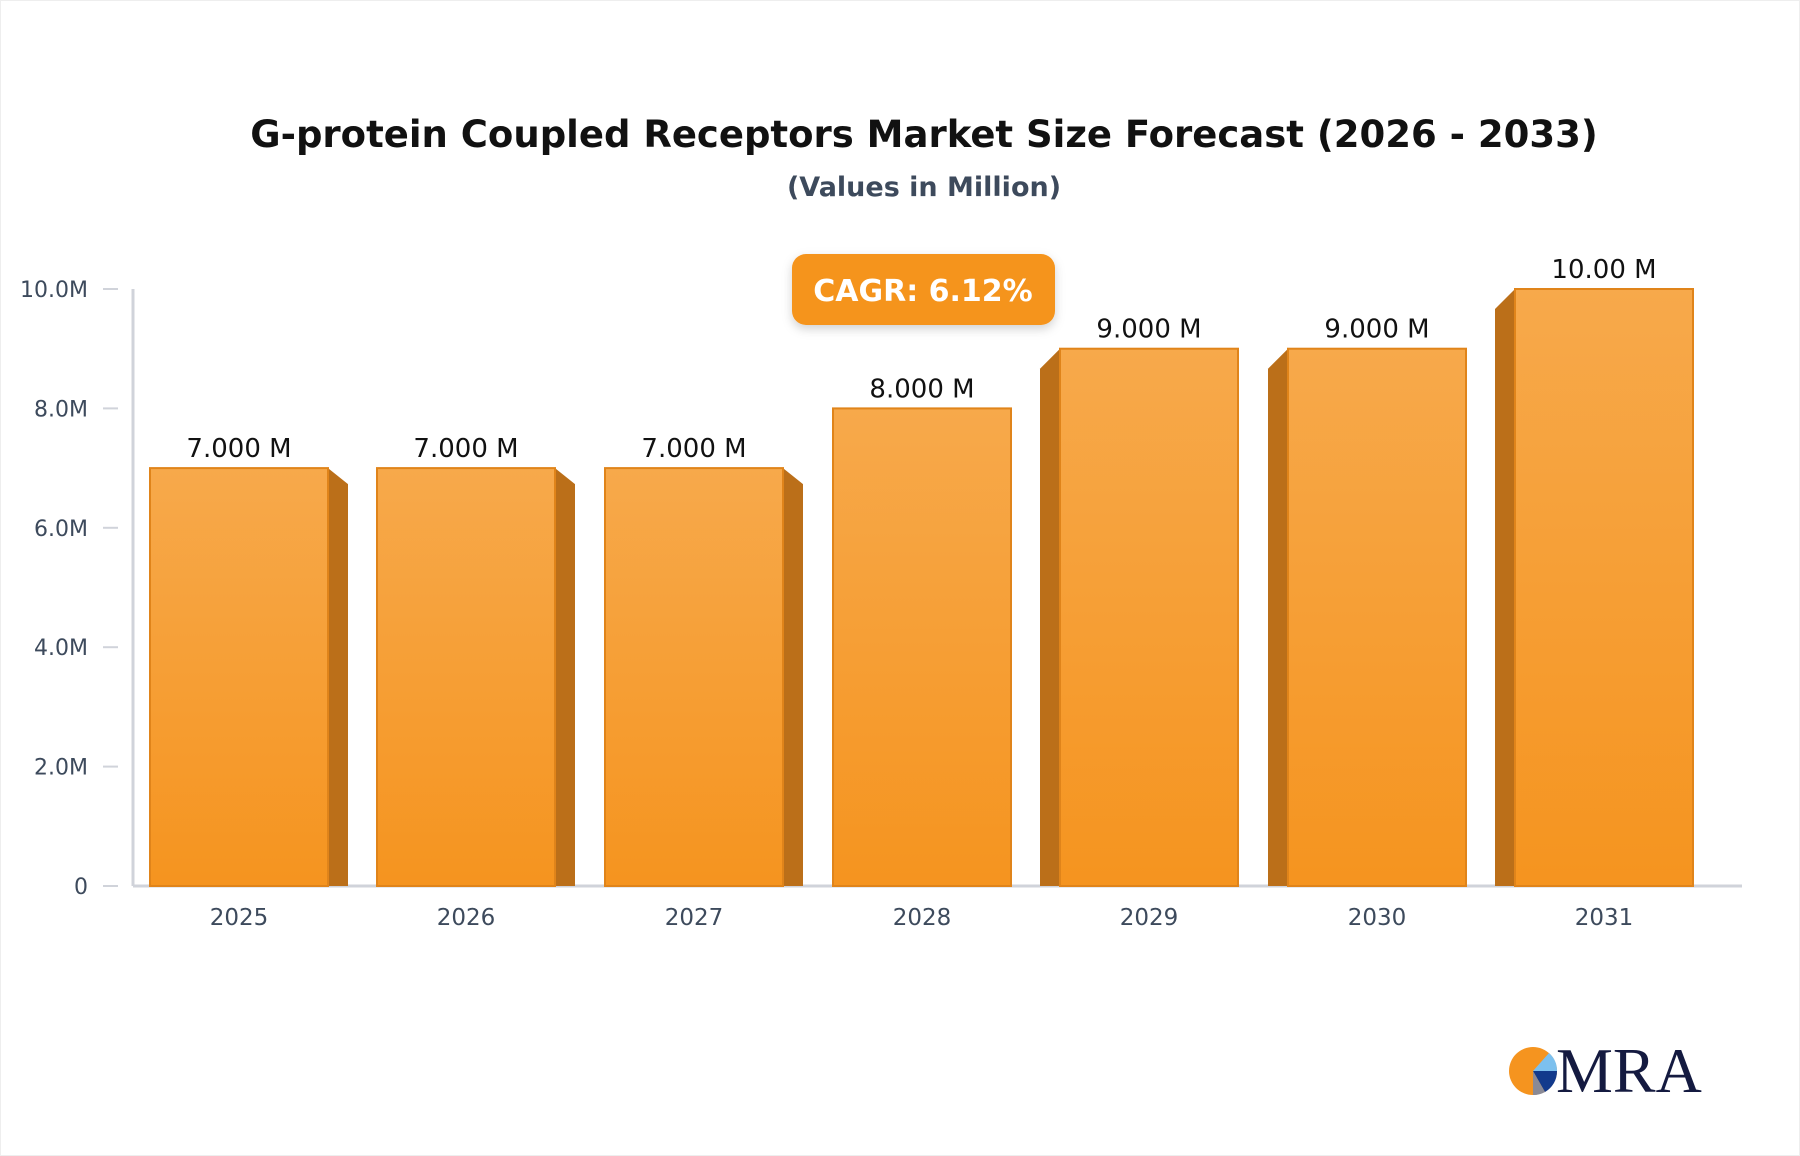  I want to click on mra-logo: MRA, so click(1605, 1070).